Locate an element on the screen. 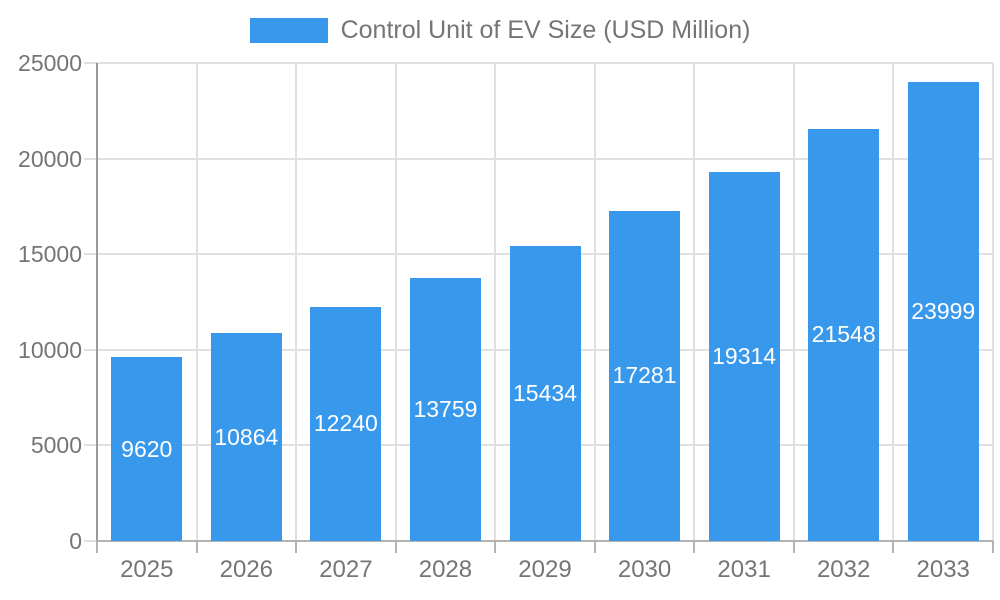 This screenshot has height=600, width=1000. legend-label: Control Unit of EV Size (USD Million) is located at coordinates (545, 30).